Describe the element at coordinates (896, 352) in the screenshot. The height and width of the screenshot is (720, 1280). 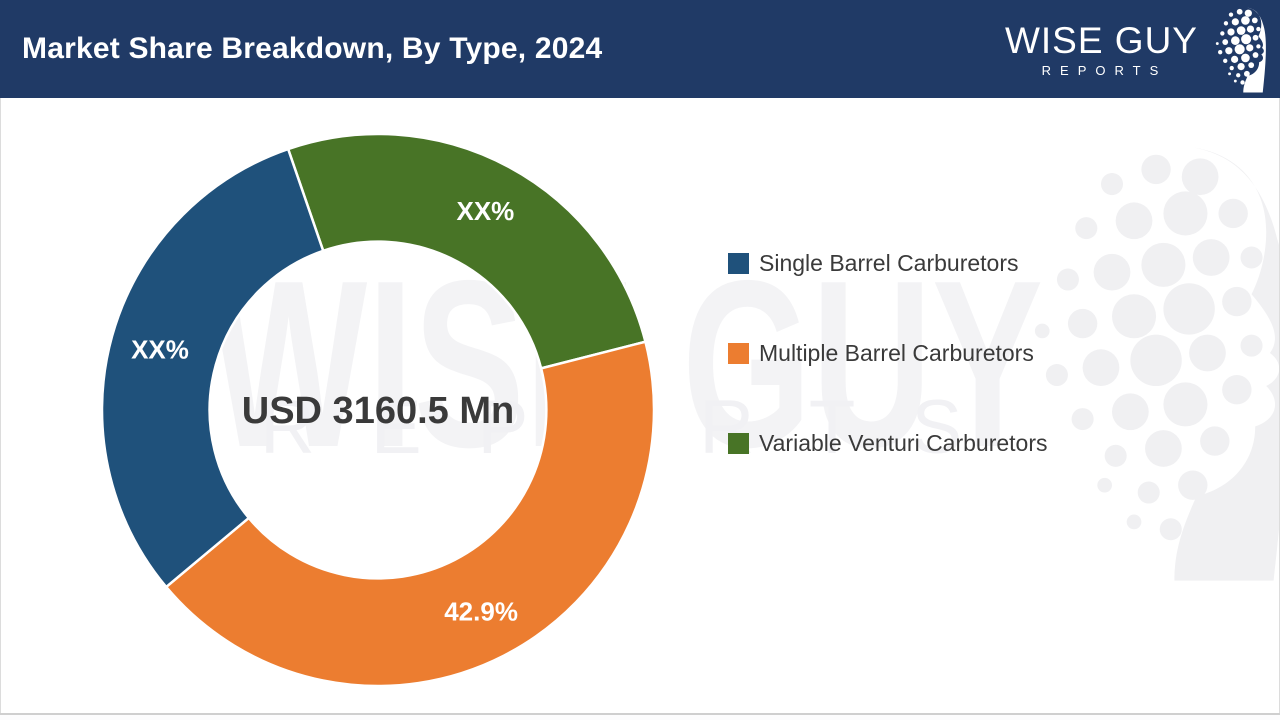
I see `legend-label: Multiple Barrel Carburetors` at that location.